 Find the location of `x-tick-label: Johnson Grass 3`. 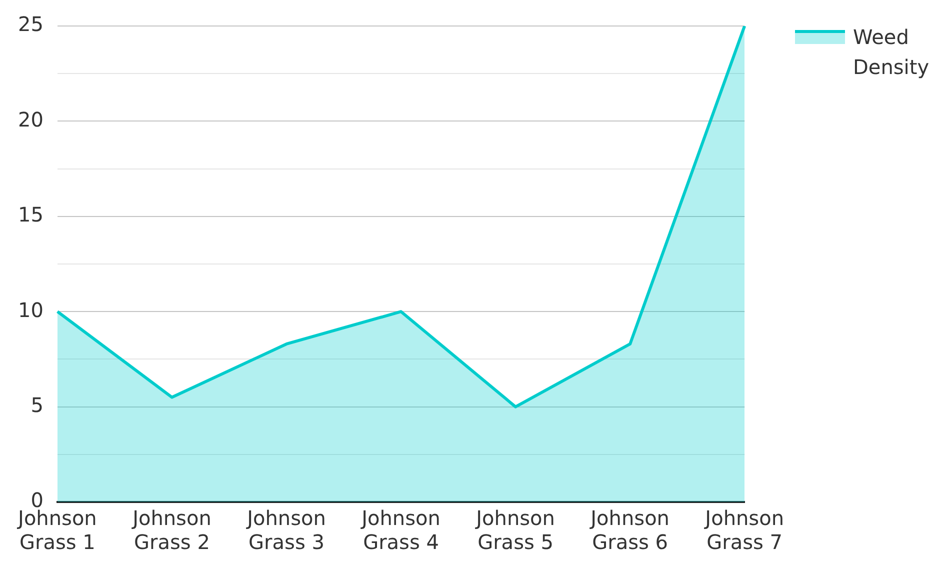

x-tick-label: Johnson Grass 3 is located at coordinates (285, 530).